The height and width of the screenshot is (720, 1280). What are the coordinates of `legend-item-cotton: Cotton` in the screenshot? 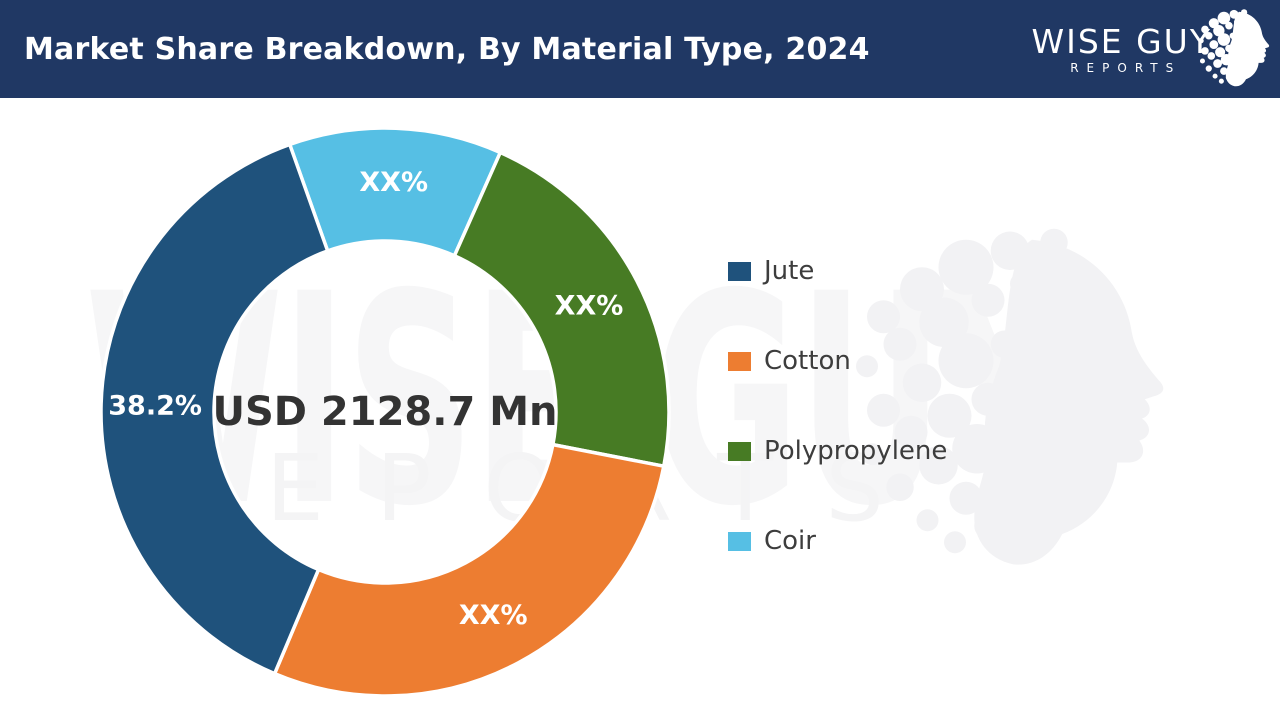 It's located at (837, 361).